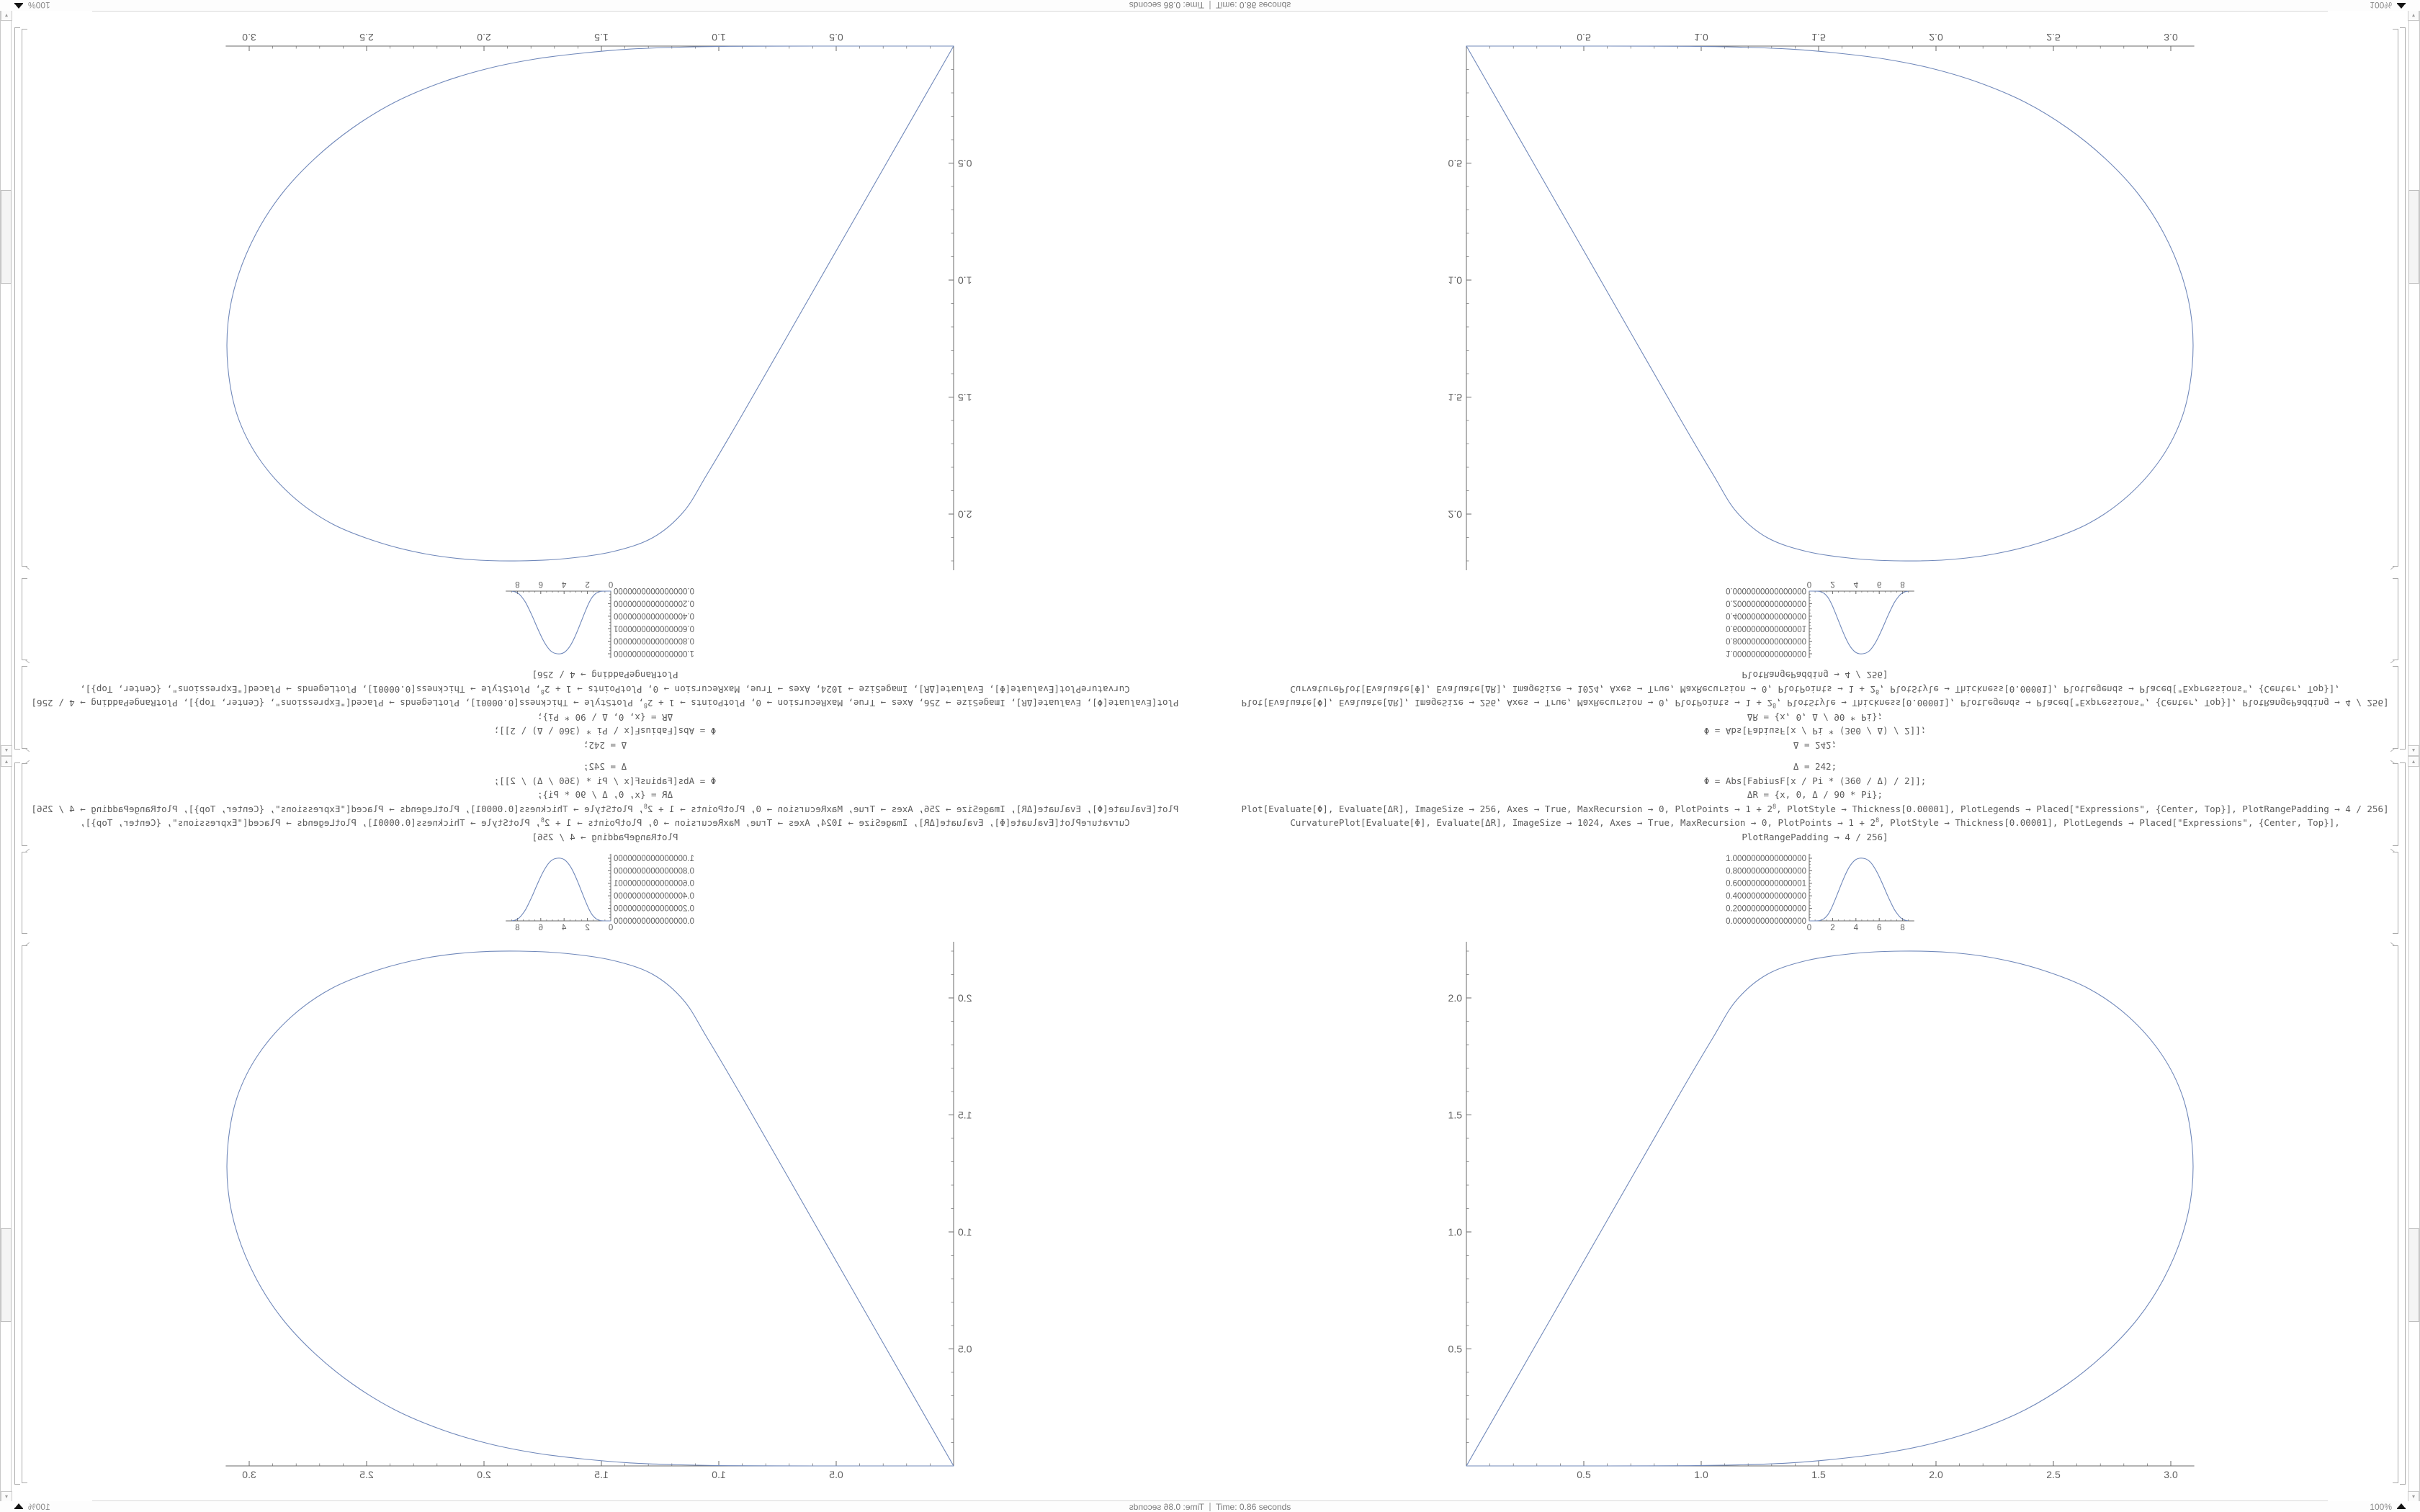 The width and height of the screenshot is (2420, 1512). What do you see at coordinates (1766, 590) in the screenshot?
I see `y-tick-label: 0.0000000000000000` at bounding box center [1766, 590].